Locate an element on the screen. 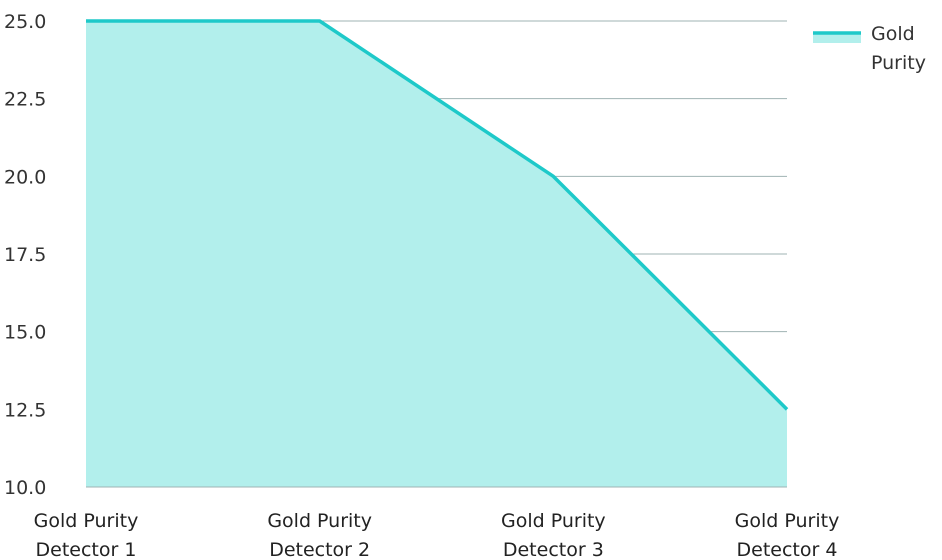  legend: Gold Purity is located at coordinates (869, 48).